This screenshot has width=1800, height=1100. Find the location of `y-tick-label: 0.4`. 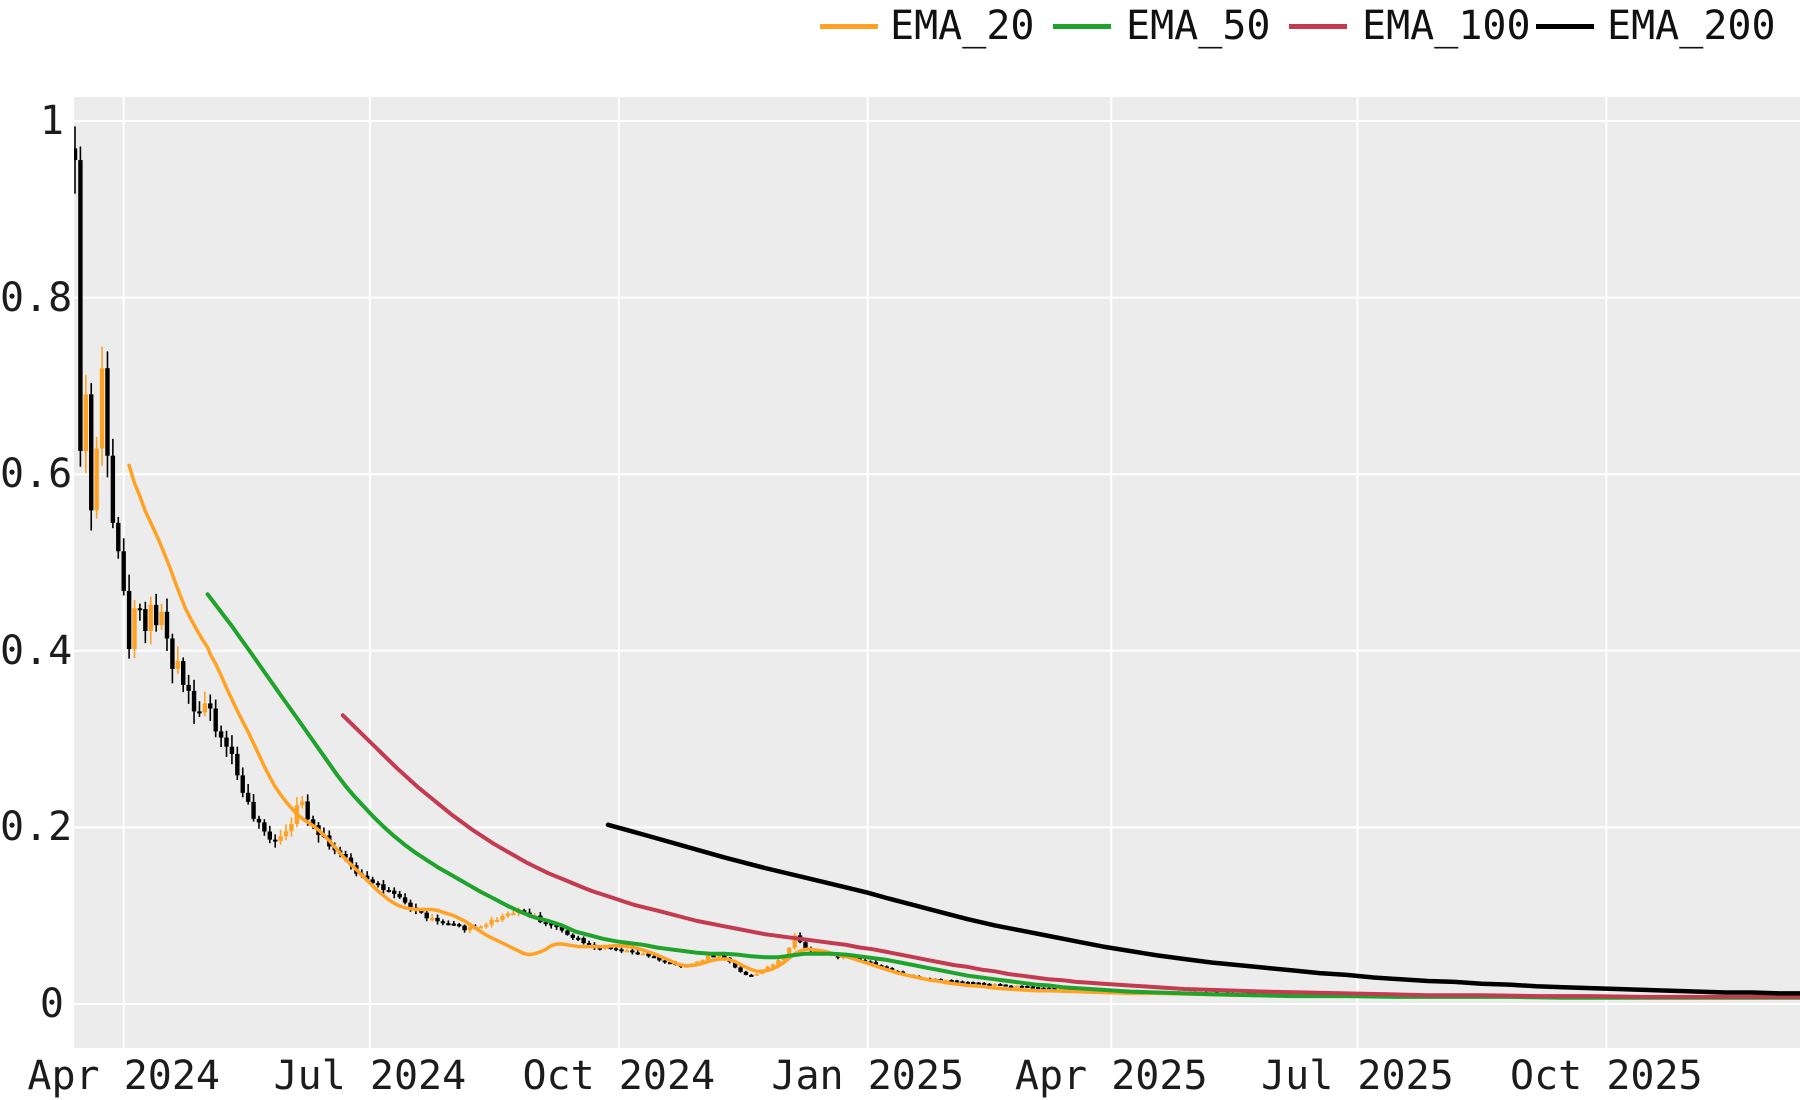

y-tick-label: 0.4 is located at coordinates (36, 650).